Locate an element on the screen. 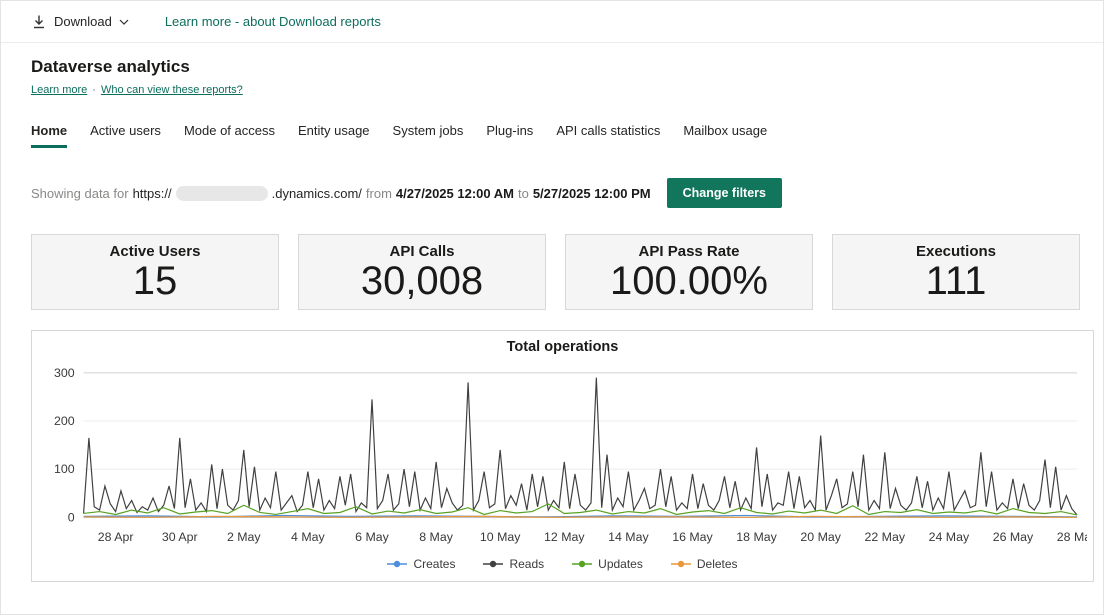  kpi-card-active-users: Active Users 15 is located at coordinates (155, 272).